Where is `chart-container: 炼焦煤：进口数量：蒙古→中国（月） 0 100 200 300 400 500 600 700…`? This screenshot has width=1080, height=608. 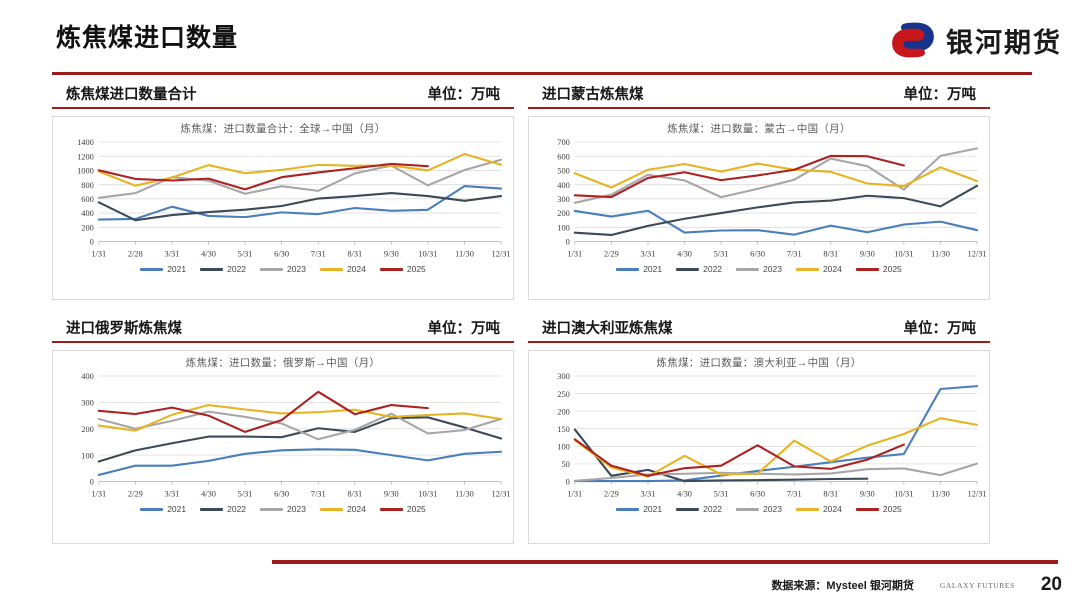
chart-container: 炼焦煤：进口数量：蒙古→中国（月） 0 100 200 300 400 500 600 700… is located at coordinates (759, 208).